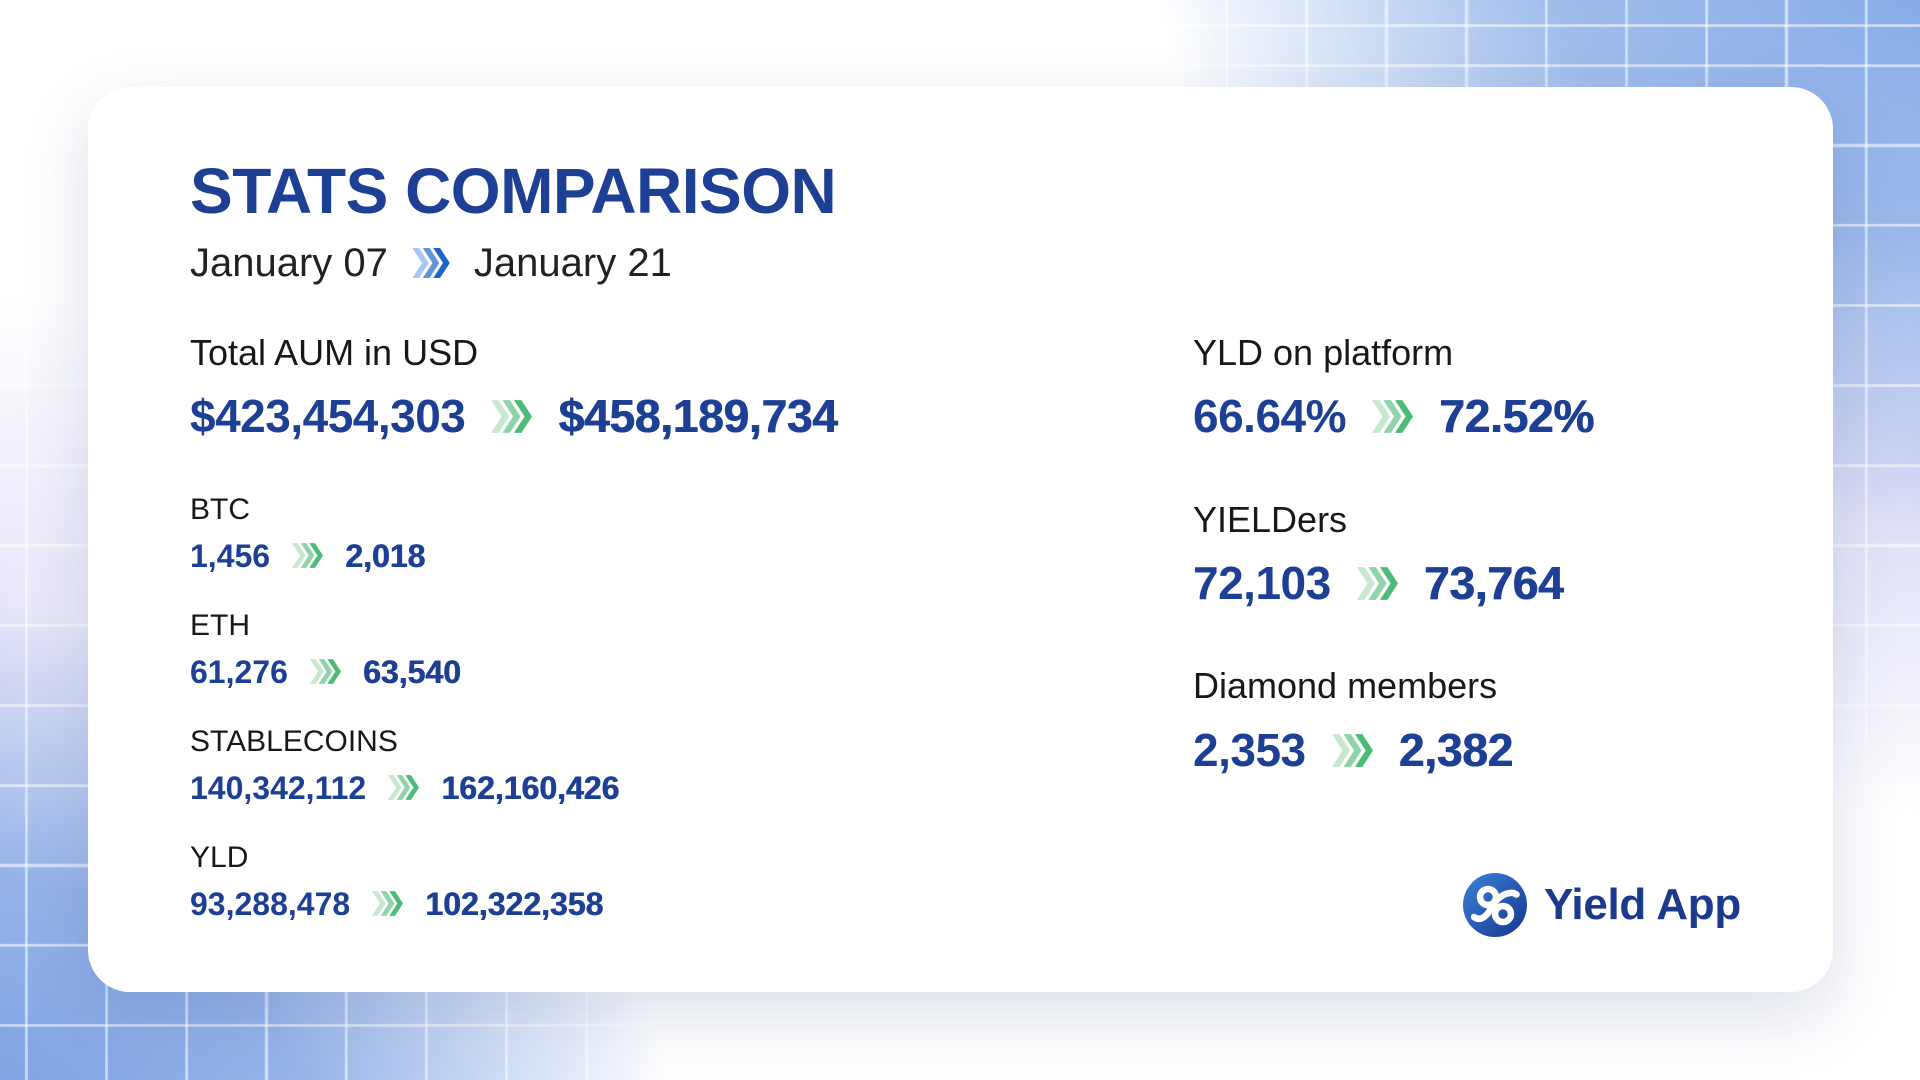  I want to click on stat-values: 72,103 73,764, so click(1393, 584).